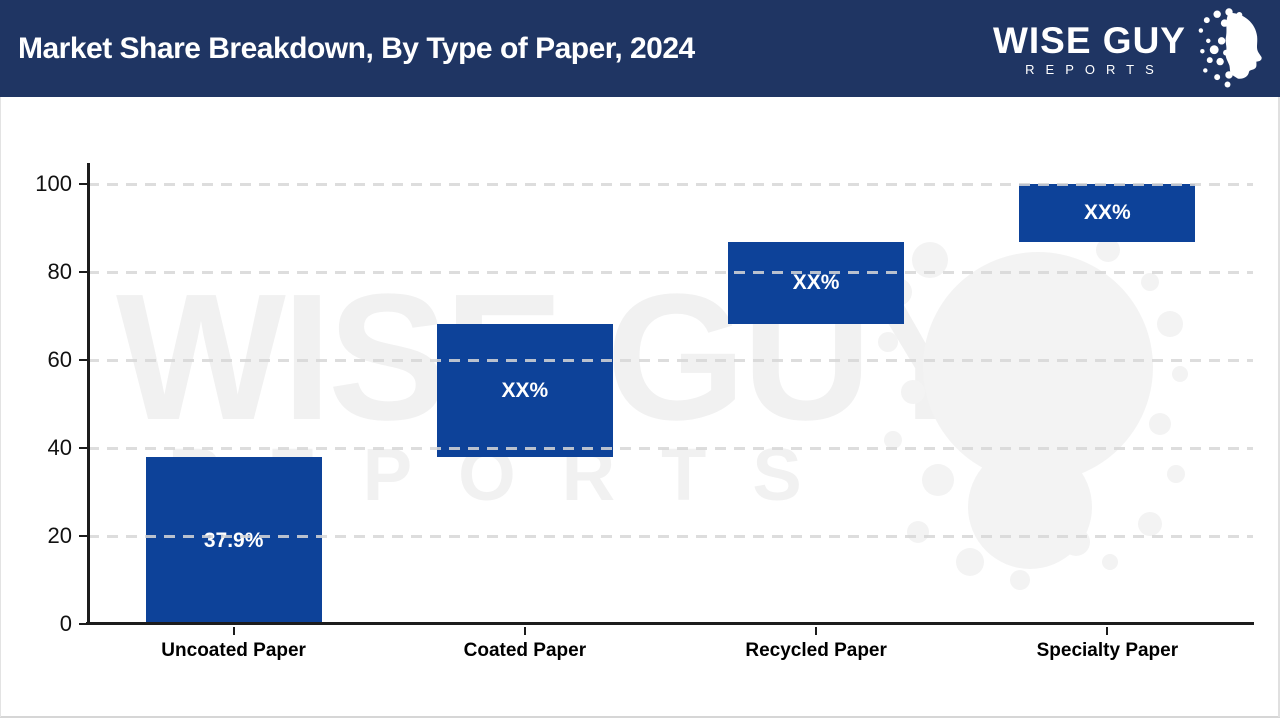  I want to click on bar-specialty-paper: XX%, so click(1107, 213).